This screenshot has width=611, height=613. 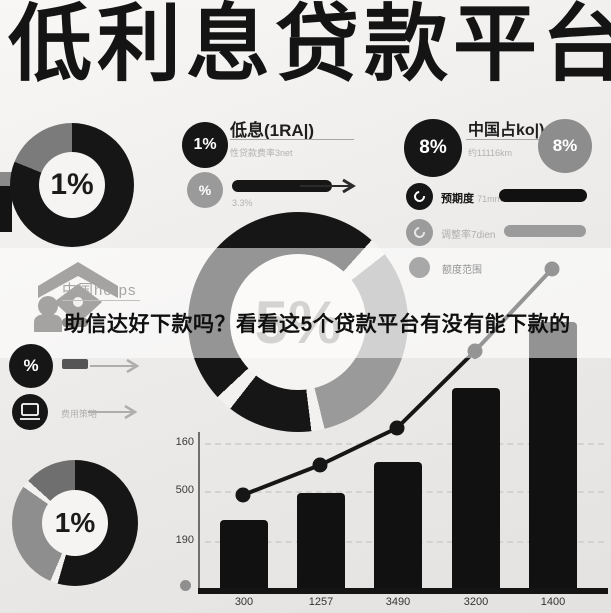 What do you see at coordinates (512, 139) in the screenshot?
I see `right-card-underline` at bounding box center [512, 139].